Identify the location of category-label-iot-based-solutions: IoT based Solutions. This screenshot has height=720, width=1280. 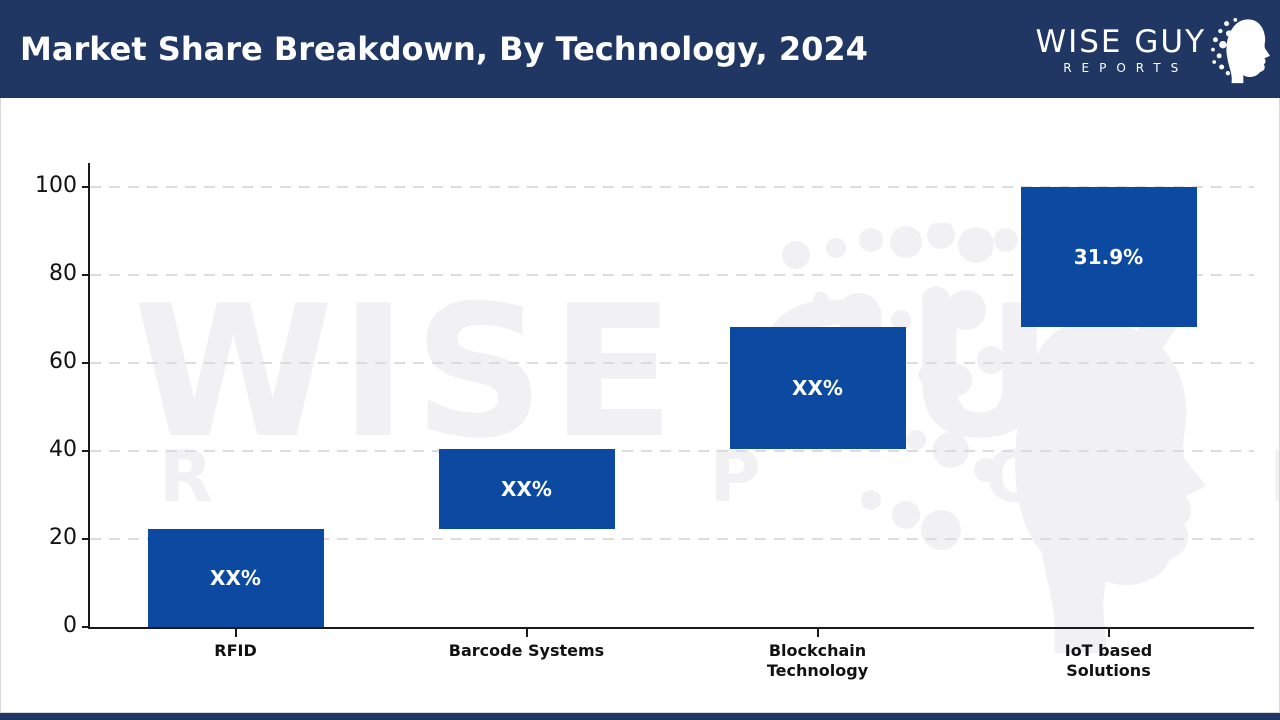
(1109, 661).